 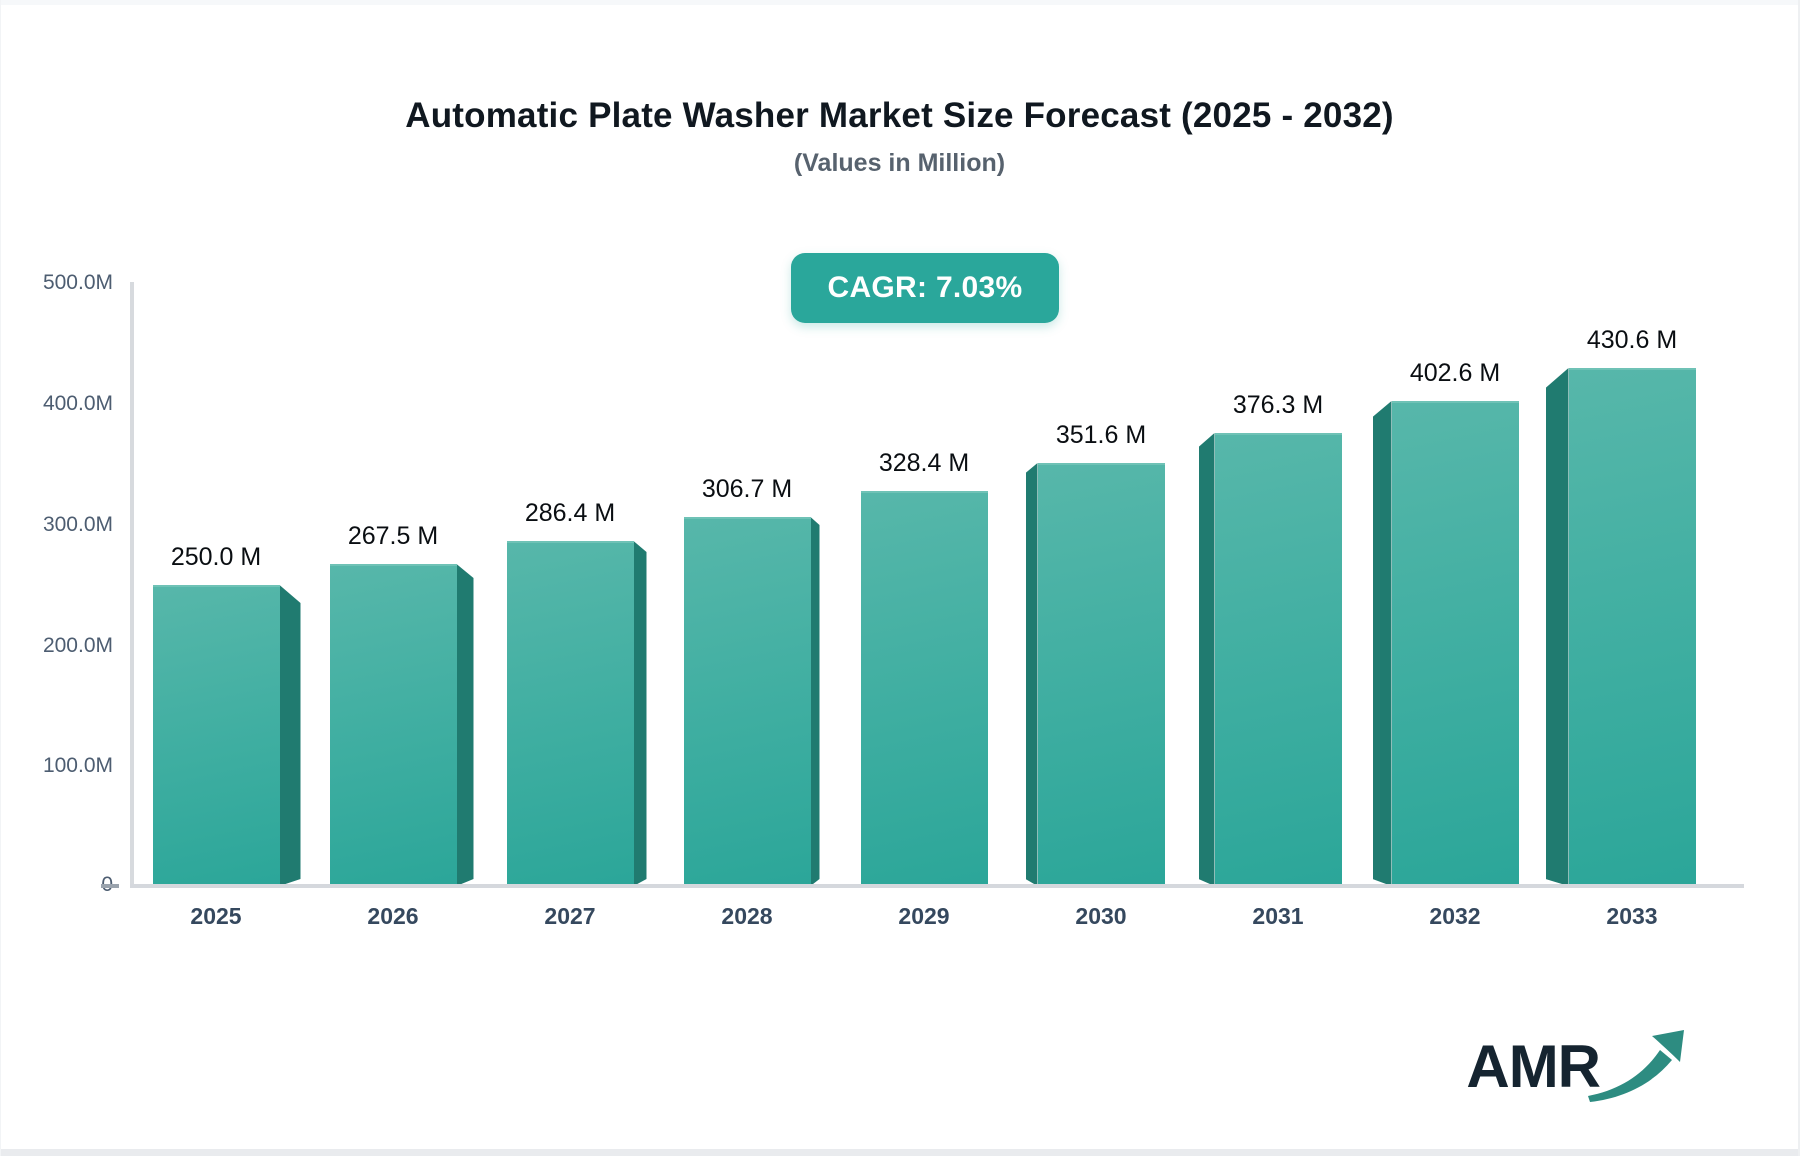 What do you see at coordinates (1101, 674) in the screenshot?
I see `bar-2030` at bounding box center [1101, 674].